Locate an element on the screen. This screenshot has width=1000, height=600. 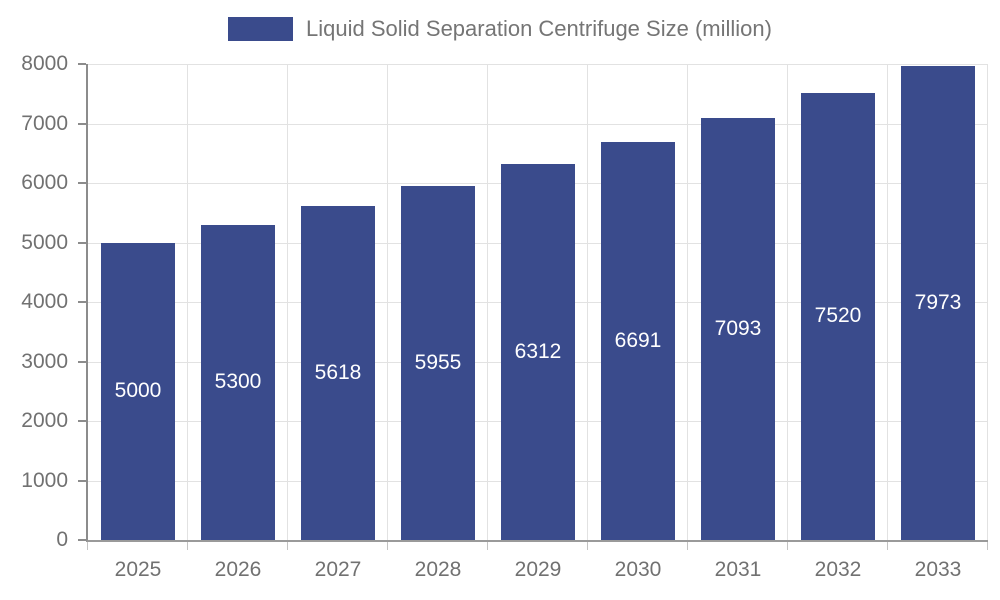
bar-2032: 7520 is located at coordinates (838, 316).